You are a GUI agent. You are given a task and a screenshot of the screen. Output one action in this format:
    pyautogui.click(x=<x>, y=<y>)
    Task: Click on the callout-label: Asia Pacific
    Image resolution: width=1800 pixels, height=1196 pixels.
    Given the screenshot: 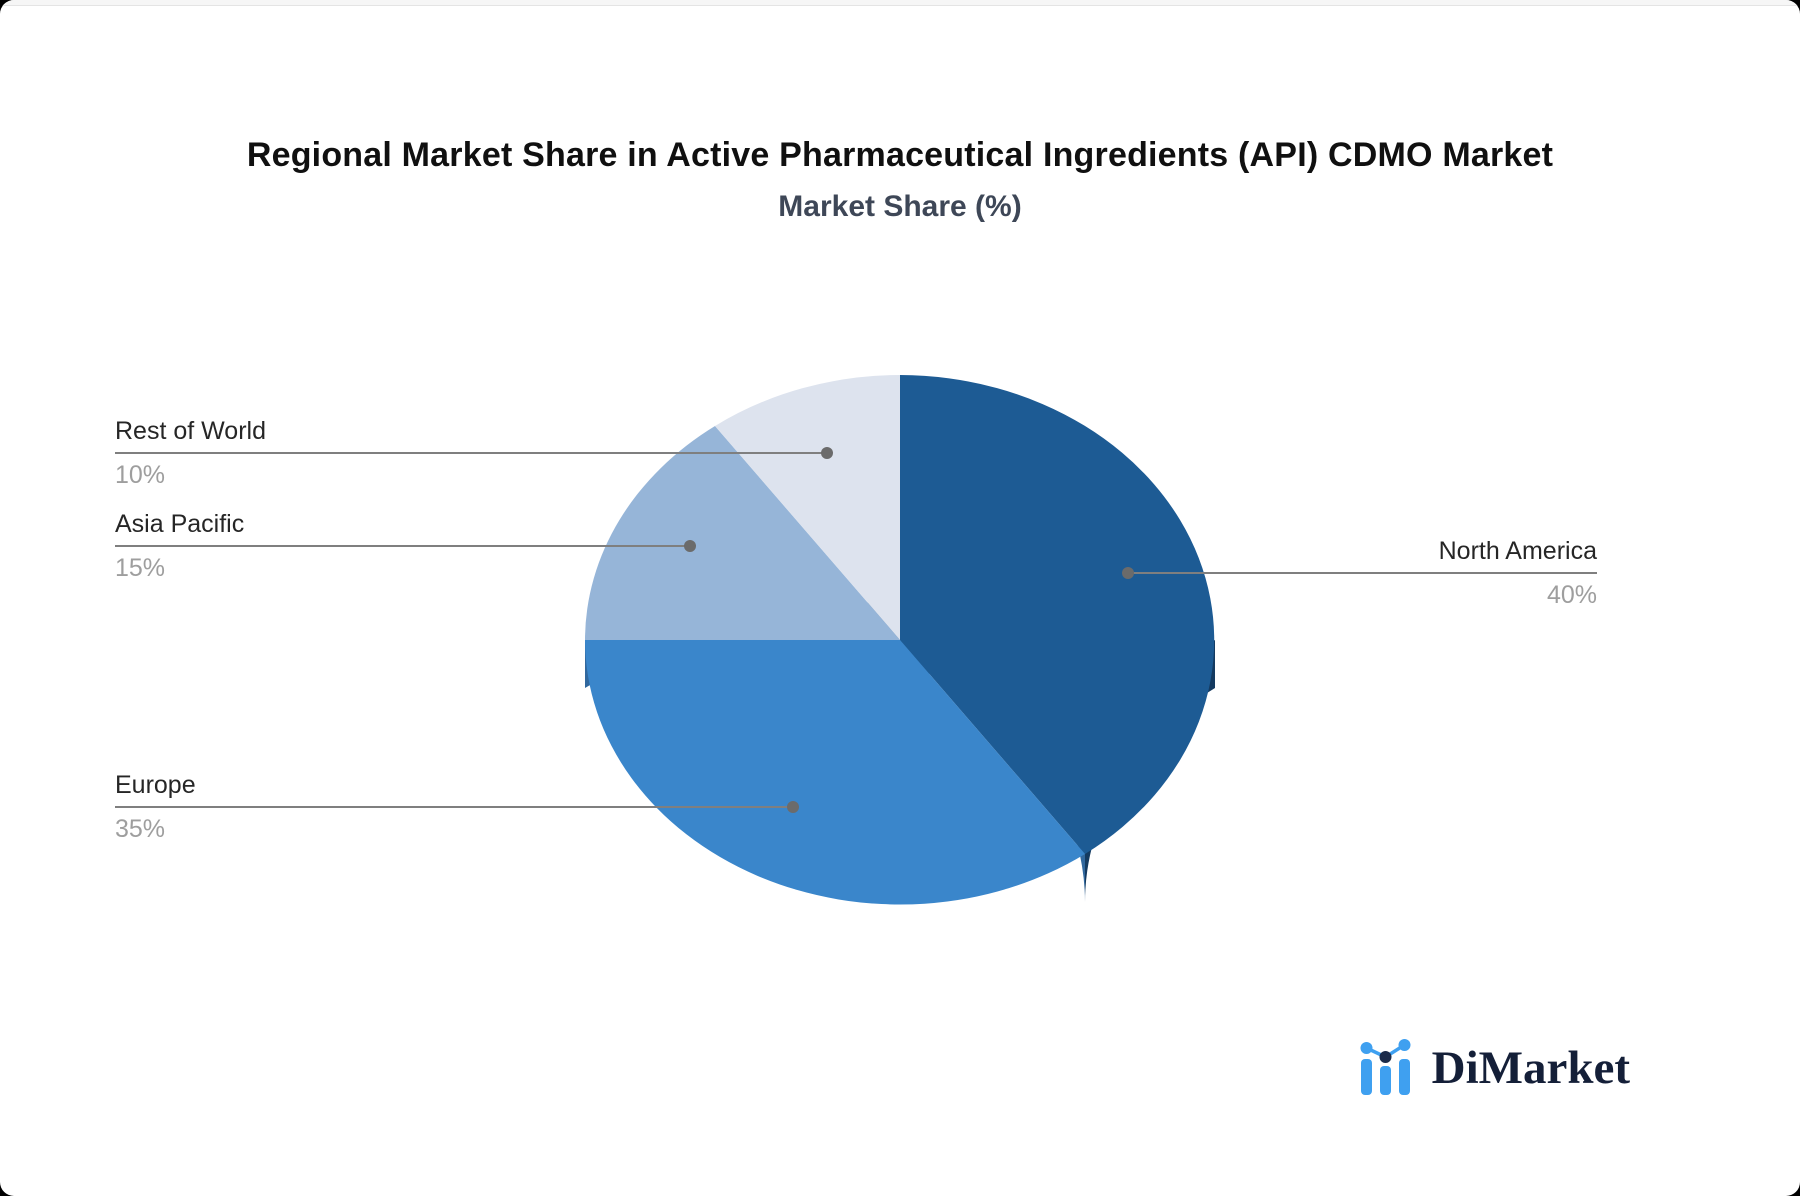 What is the action you would take?
    pyautogui.click(x=180, y=524)
    